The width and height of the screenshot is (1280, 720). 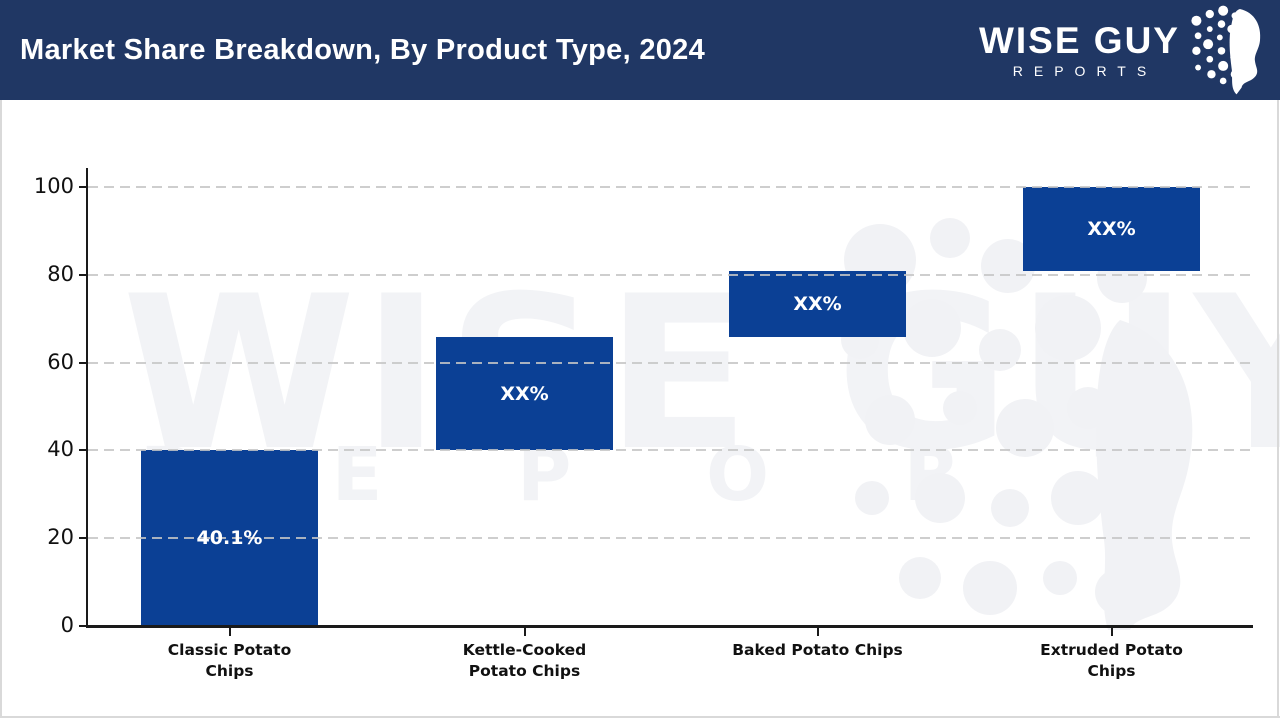 What do you see at coordinates (60, 449) in the screenshot?
I see `y-tick-label-40: 40` at bounding box center [60, 449].